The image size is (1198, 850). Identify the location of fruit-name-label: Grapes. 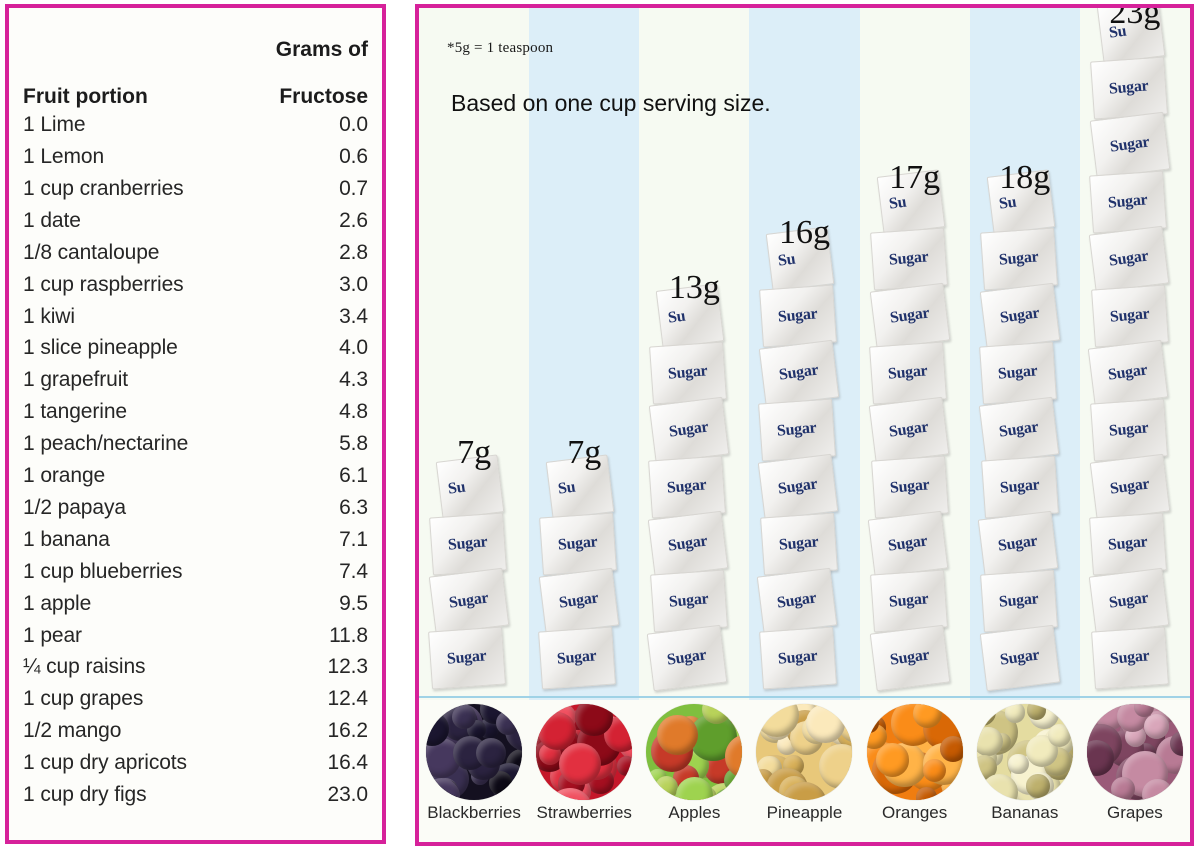
(1135, 812).